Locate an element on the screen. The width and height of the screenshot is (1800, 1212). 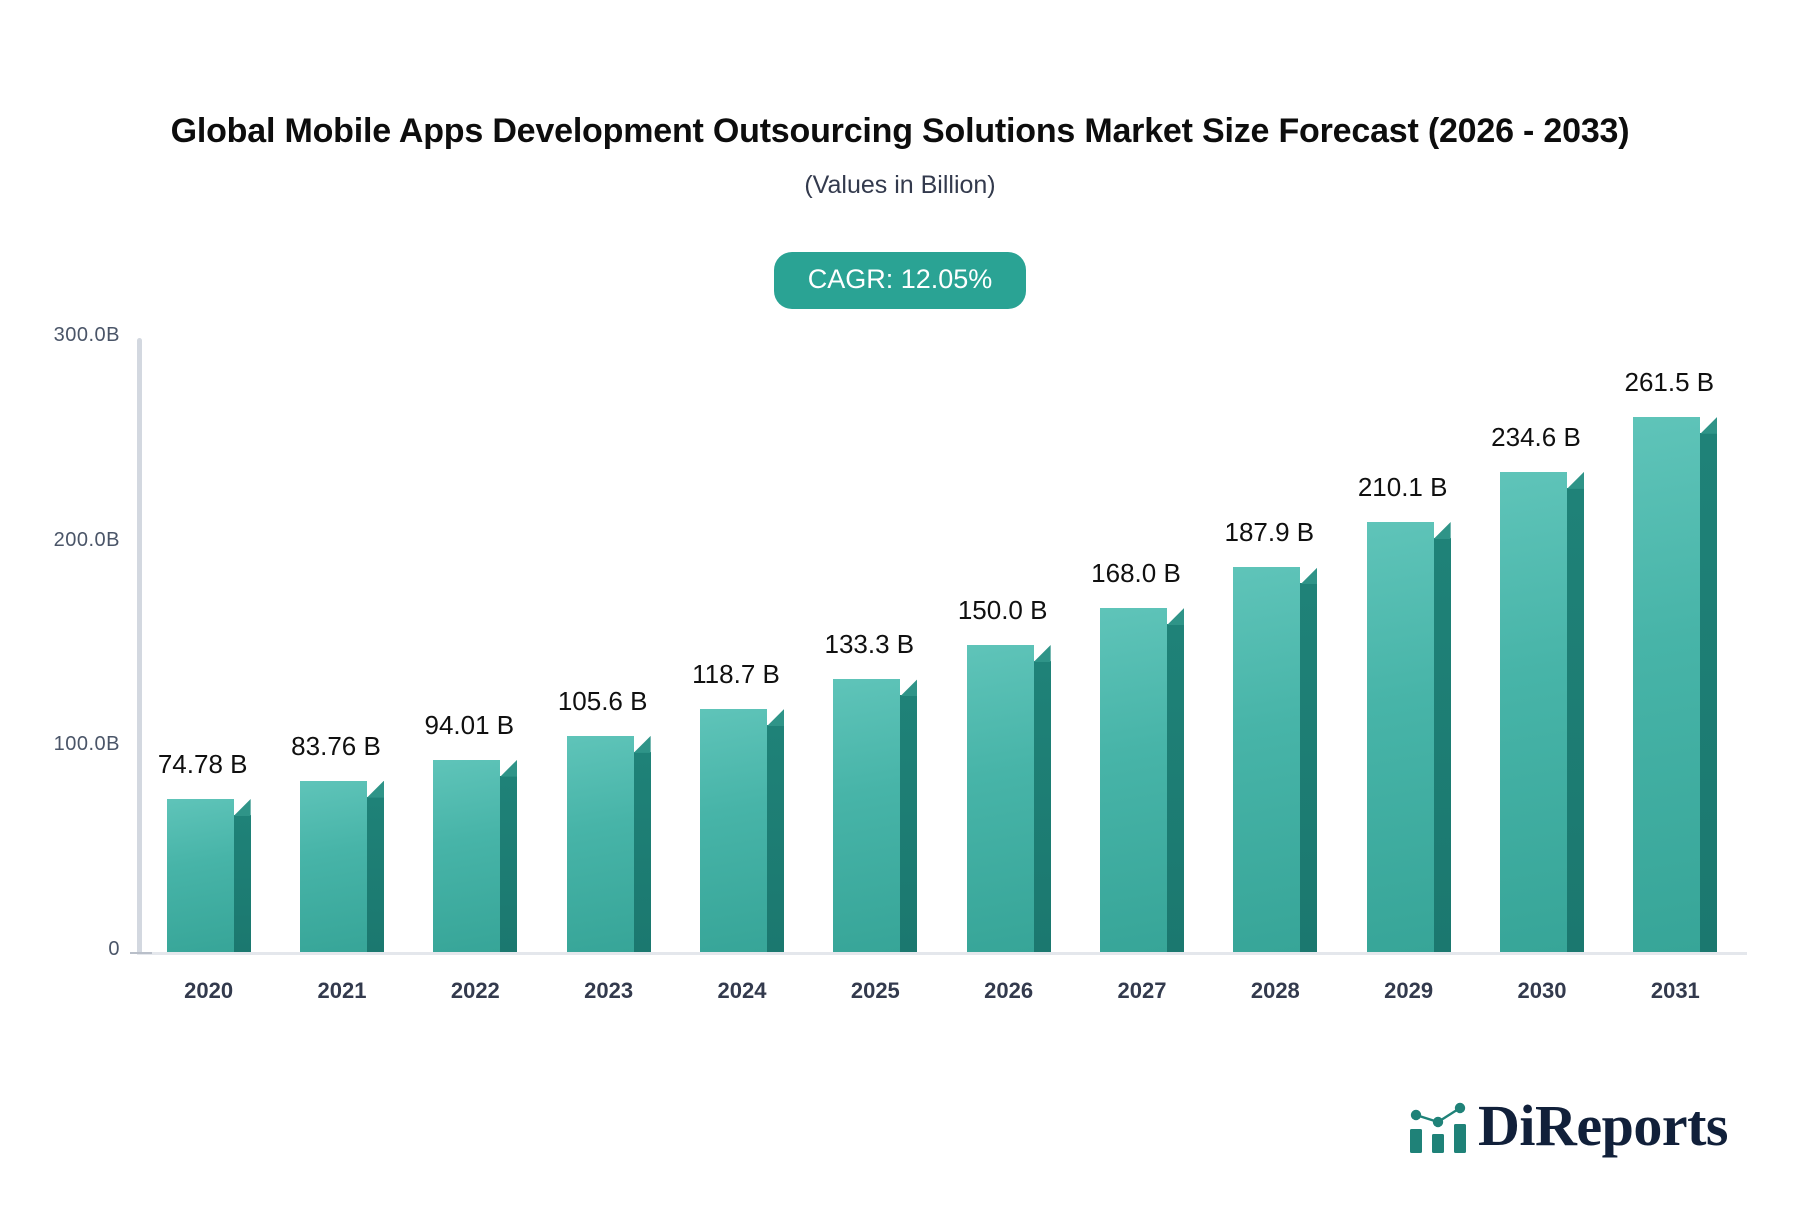
bar-value-label: 234.6 B is located at coordinates (1536, 436).